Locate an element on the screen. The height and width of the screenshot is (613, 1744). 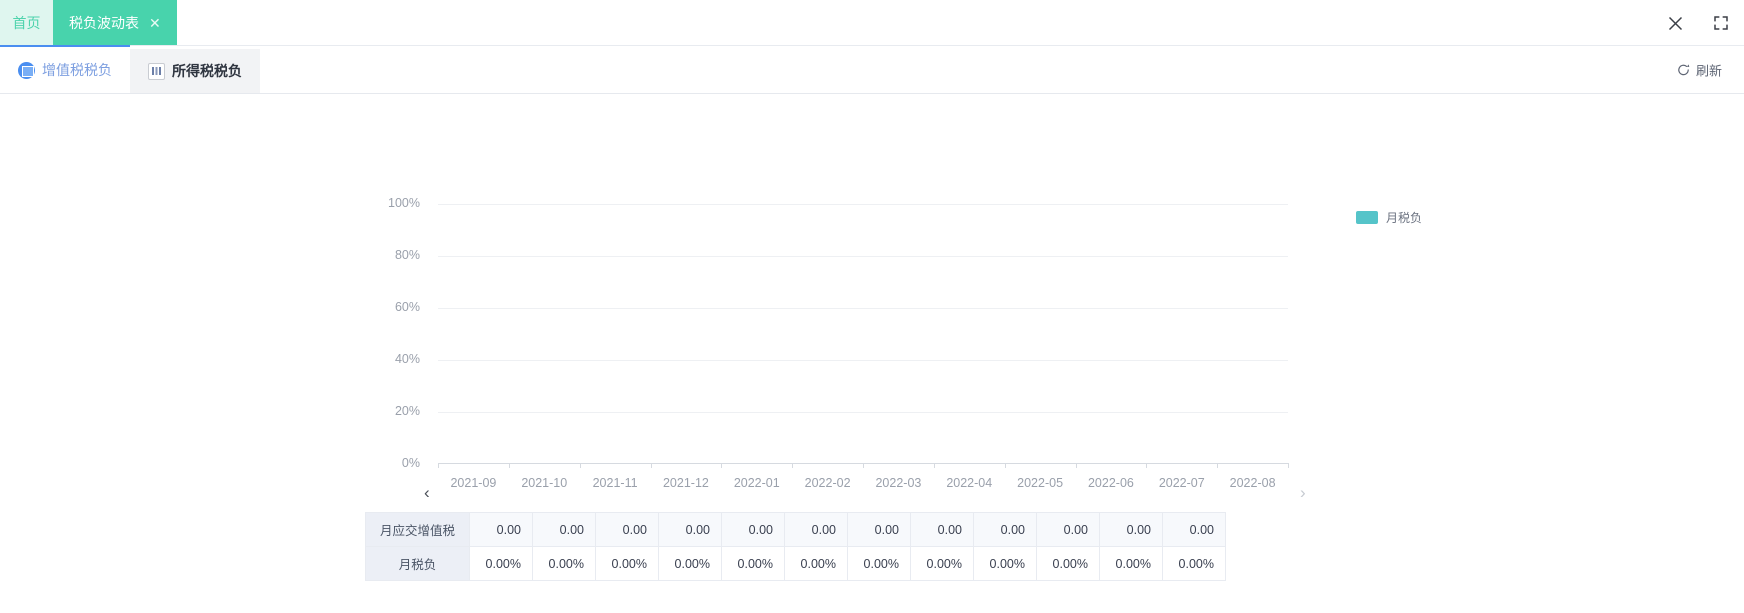
refresh-label: 刷新 is located at coordinates (1708, 70).